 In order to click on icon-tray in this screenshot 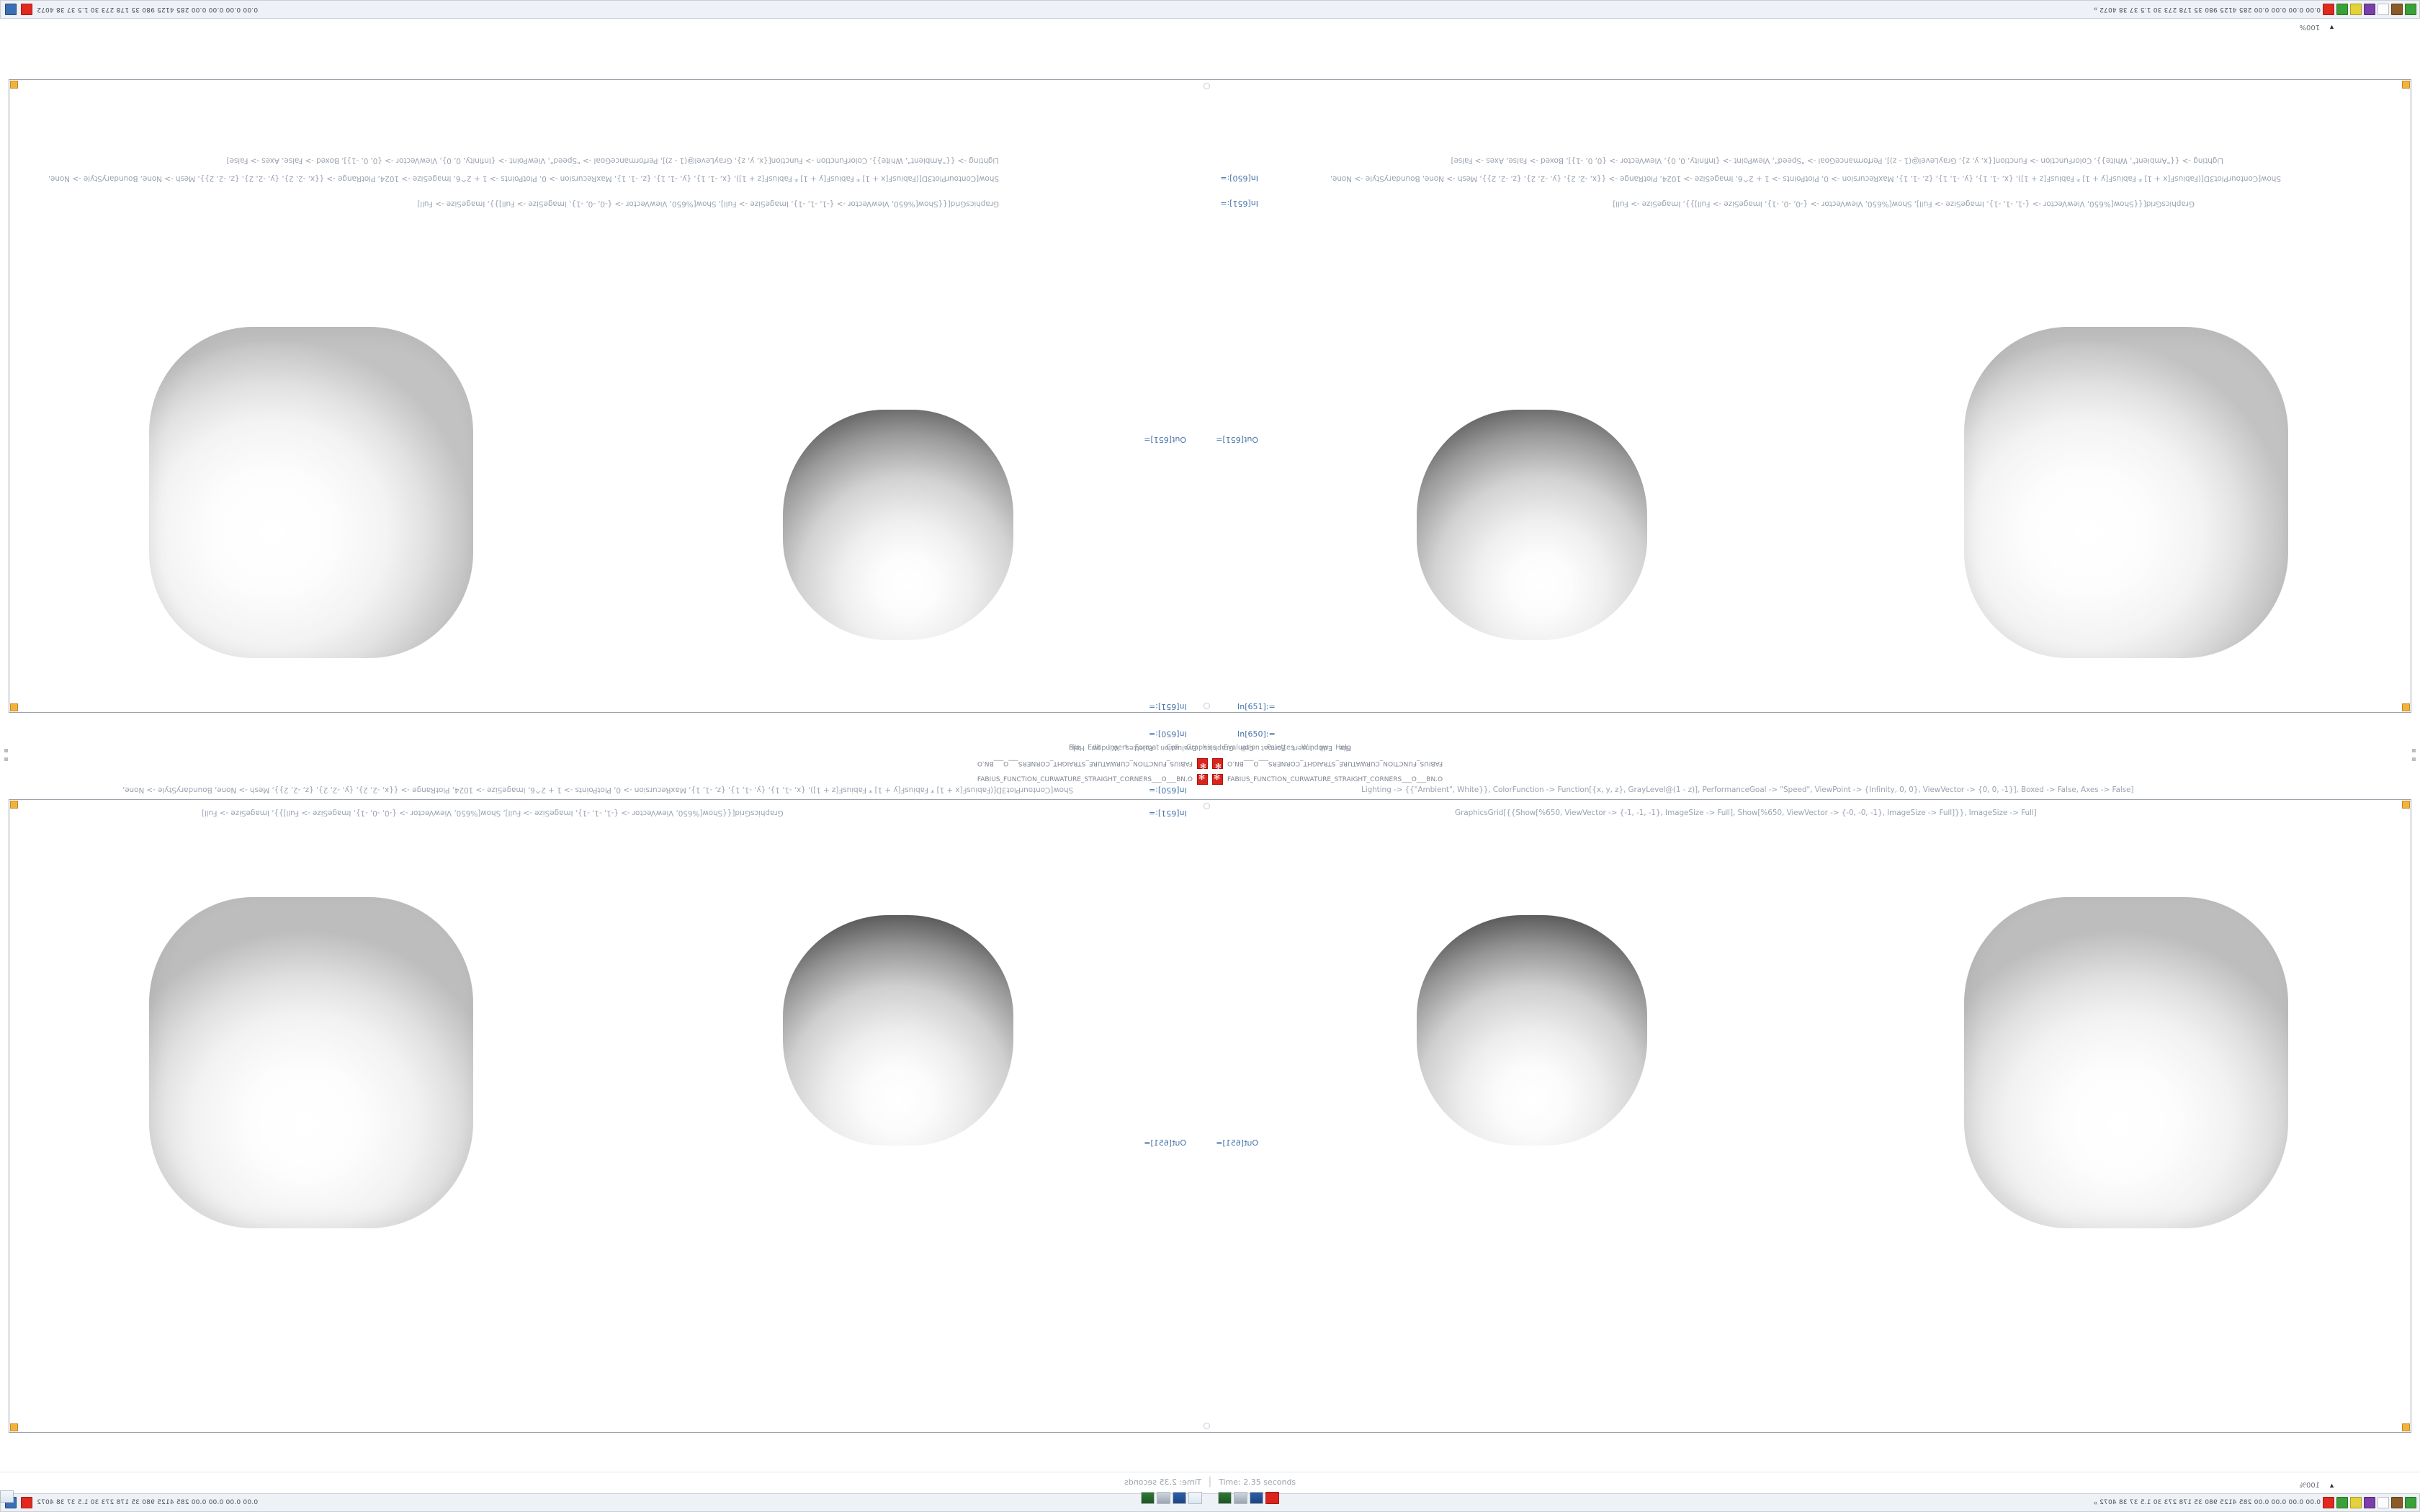, I will do `click(639, 1497)`.